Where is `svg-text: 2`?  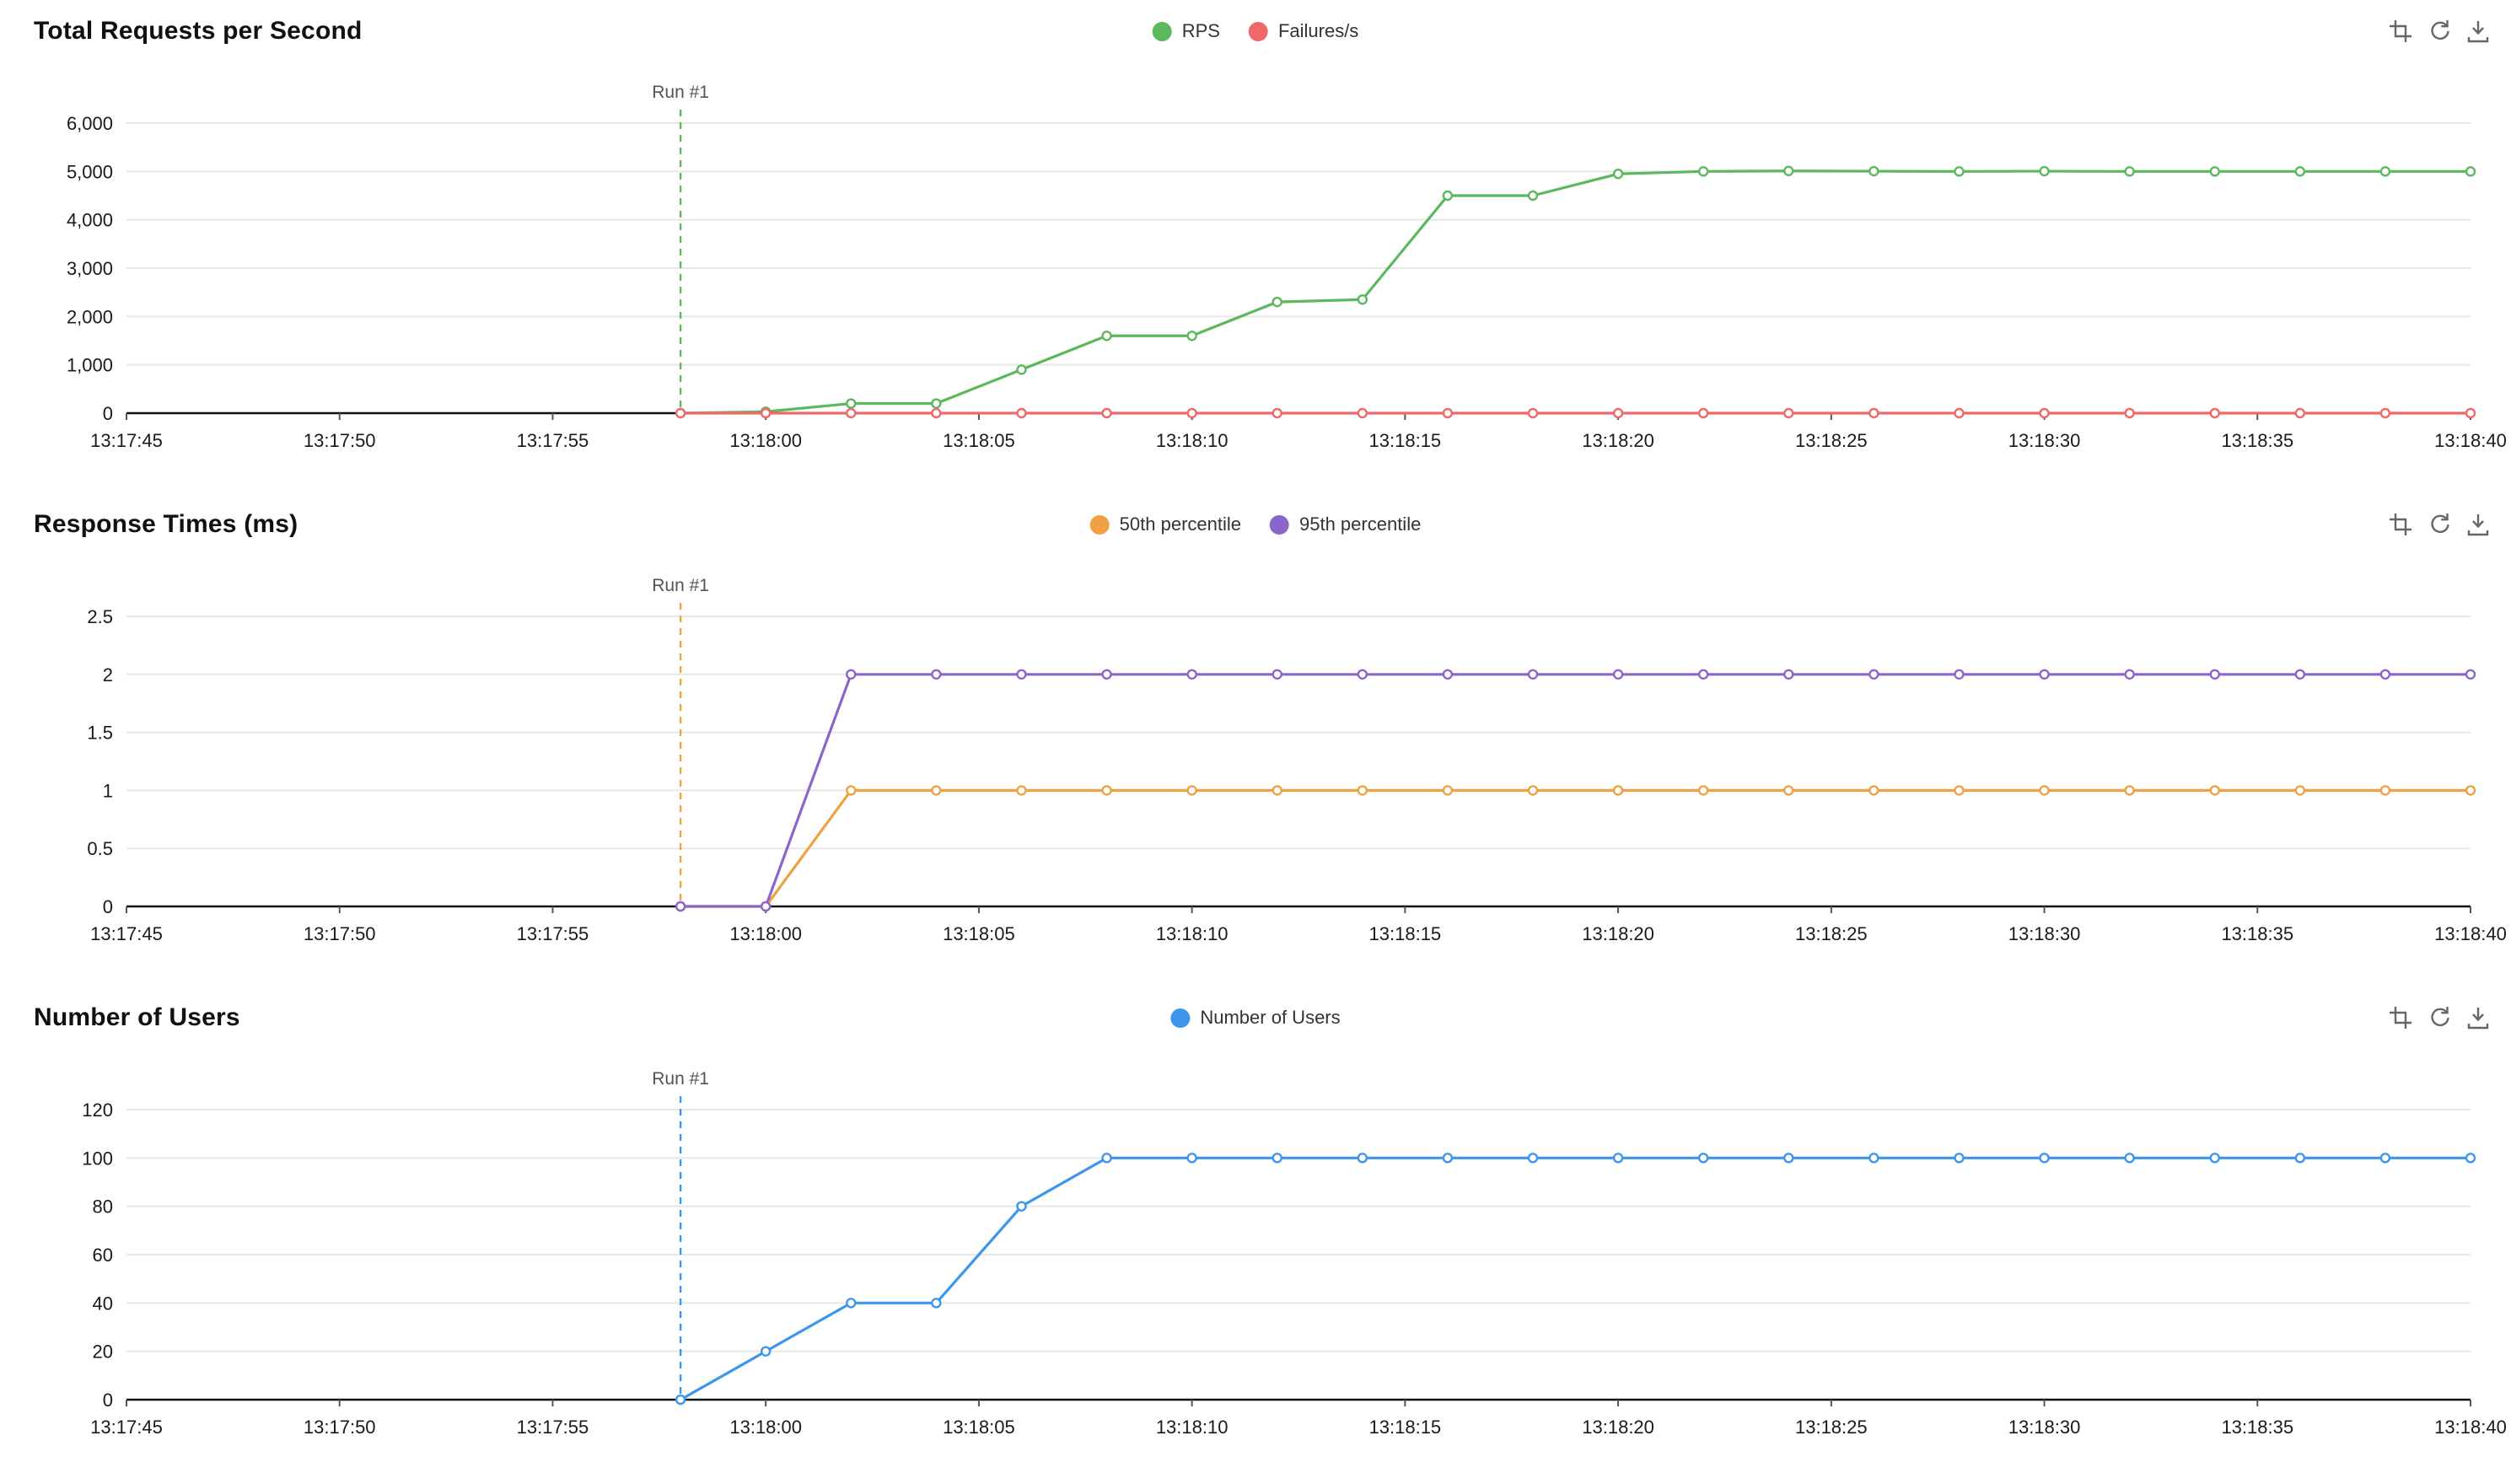
svg-text: 2 is located at coordinates (108, 675).